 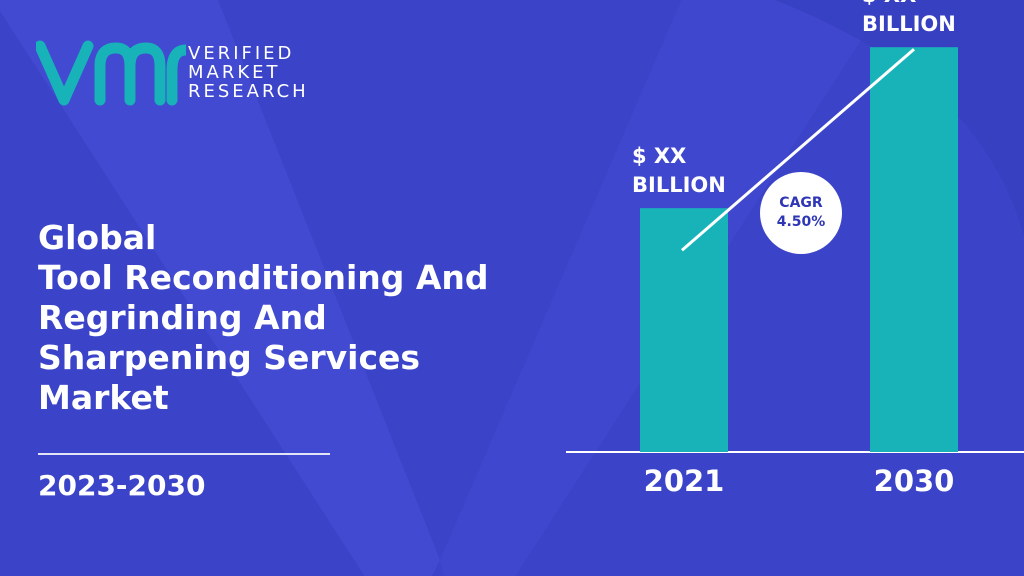 What do you see at coordinates (801, 222) in the screenshot?
I see `cagr-value: 4.50%` at bounding box center [801, 222].